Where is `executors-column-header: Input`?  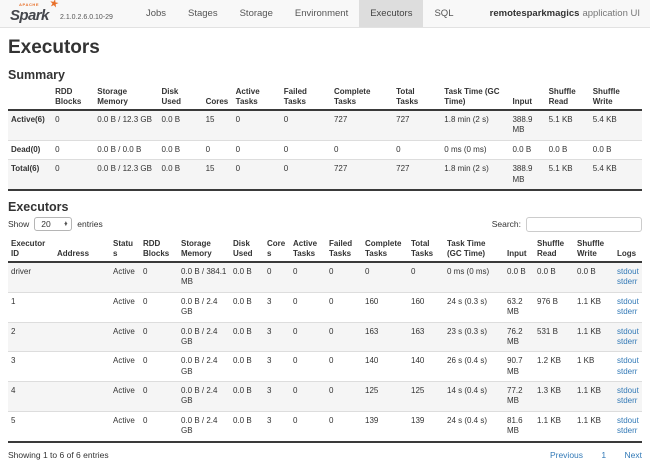 executors-column-header: Input is located at coordinates (519, 249).